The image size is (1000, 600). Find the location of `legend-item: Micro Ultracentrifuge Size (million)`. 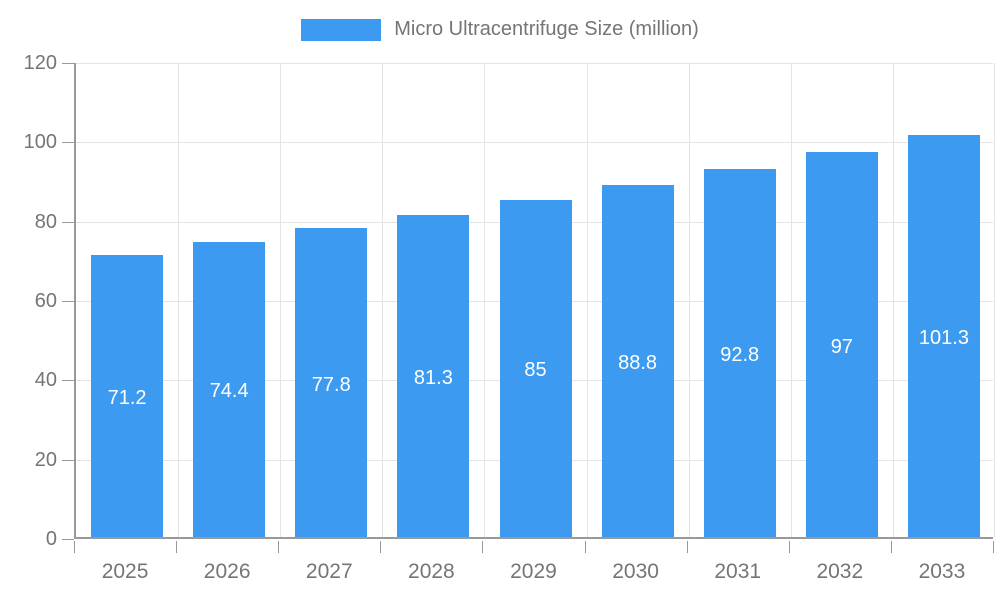

legend-item: Micro Ultracentrifuge Size (million) is located at coordinates (500, 29).